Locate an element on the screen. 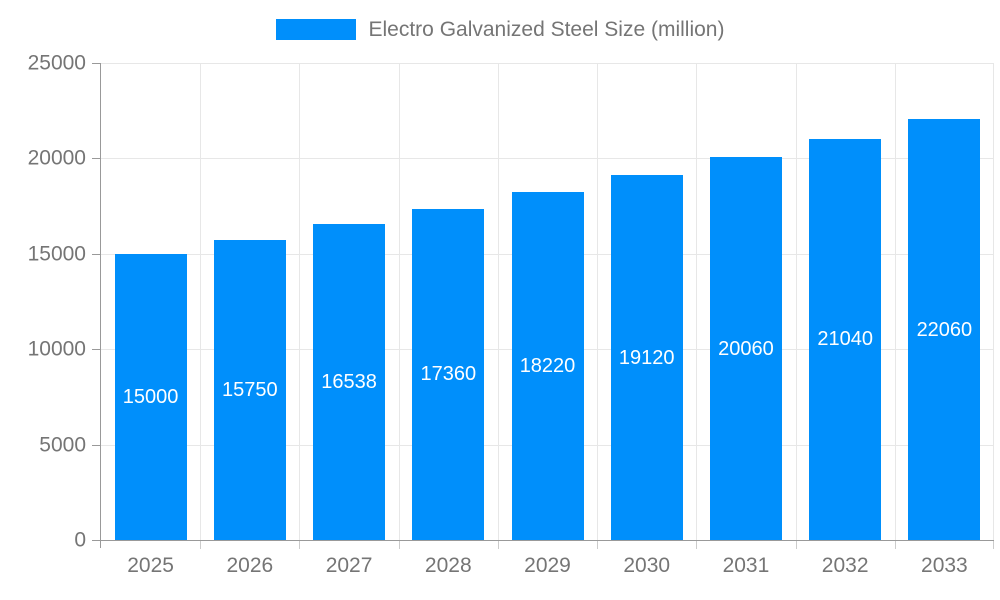 The image size is (1000, 600). bar: 17360 is located at coordinates (448, 374).